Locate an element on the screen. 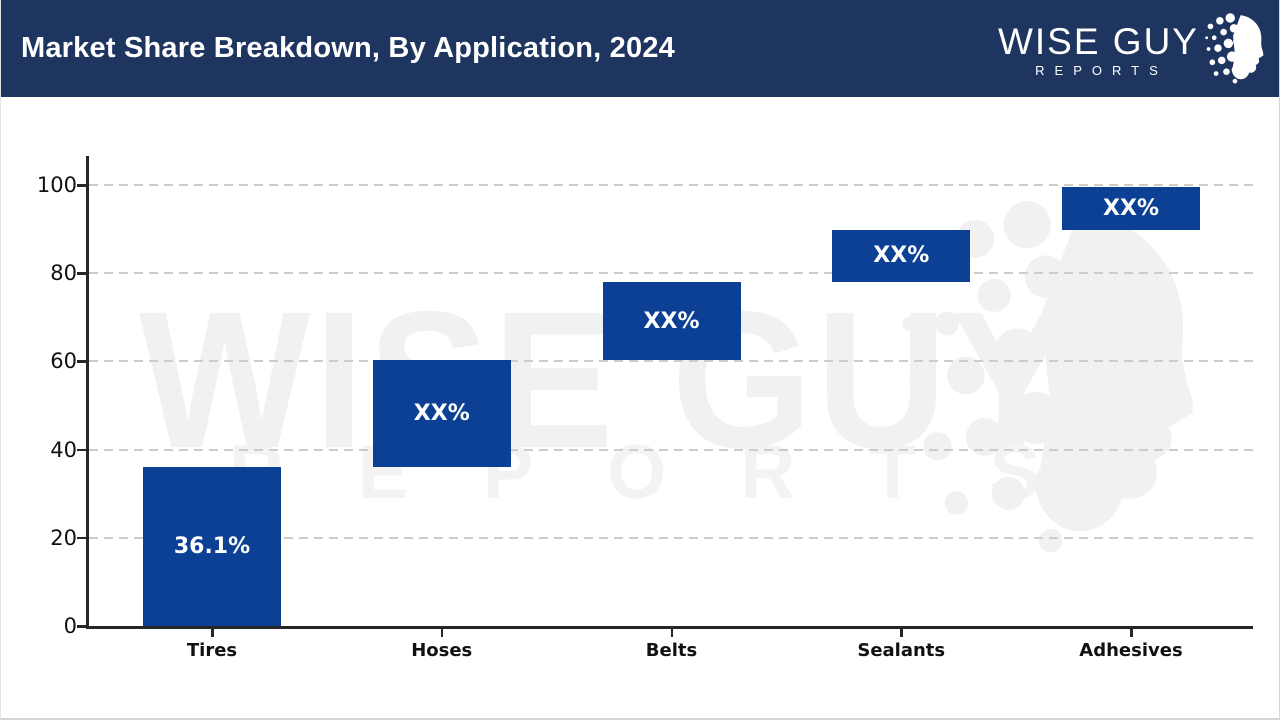 Image resolution: width=1280 pixels, height=720 pixels. wise-guy-reports-logo: WISE GUY REPORTS is located at coordinates (1132, 50).